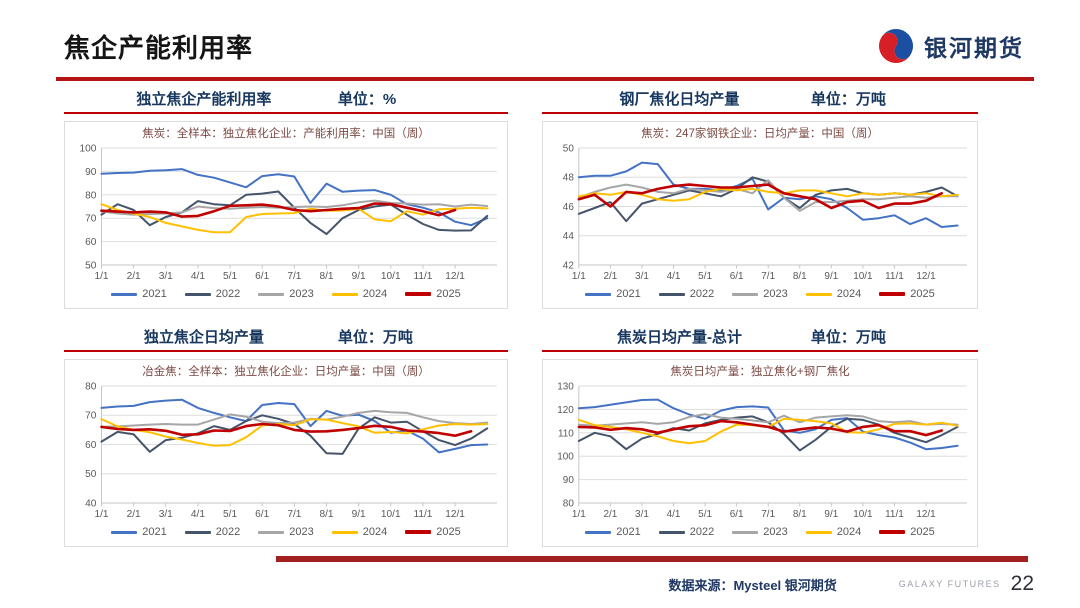 This screenshot has height=608, width=1080. I want to click on svg-text: 44, so click(569, 236).